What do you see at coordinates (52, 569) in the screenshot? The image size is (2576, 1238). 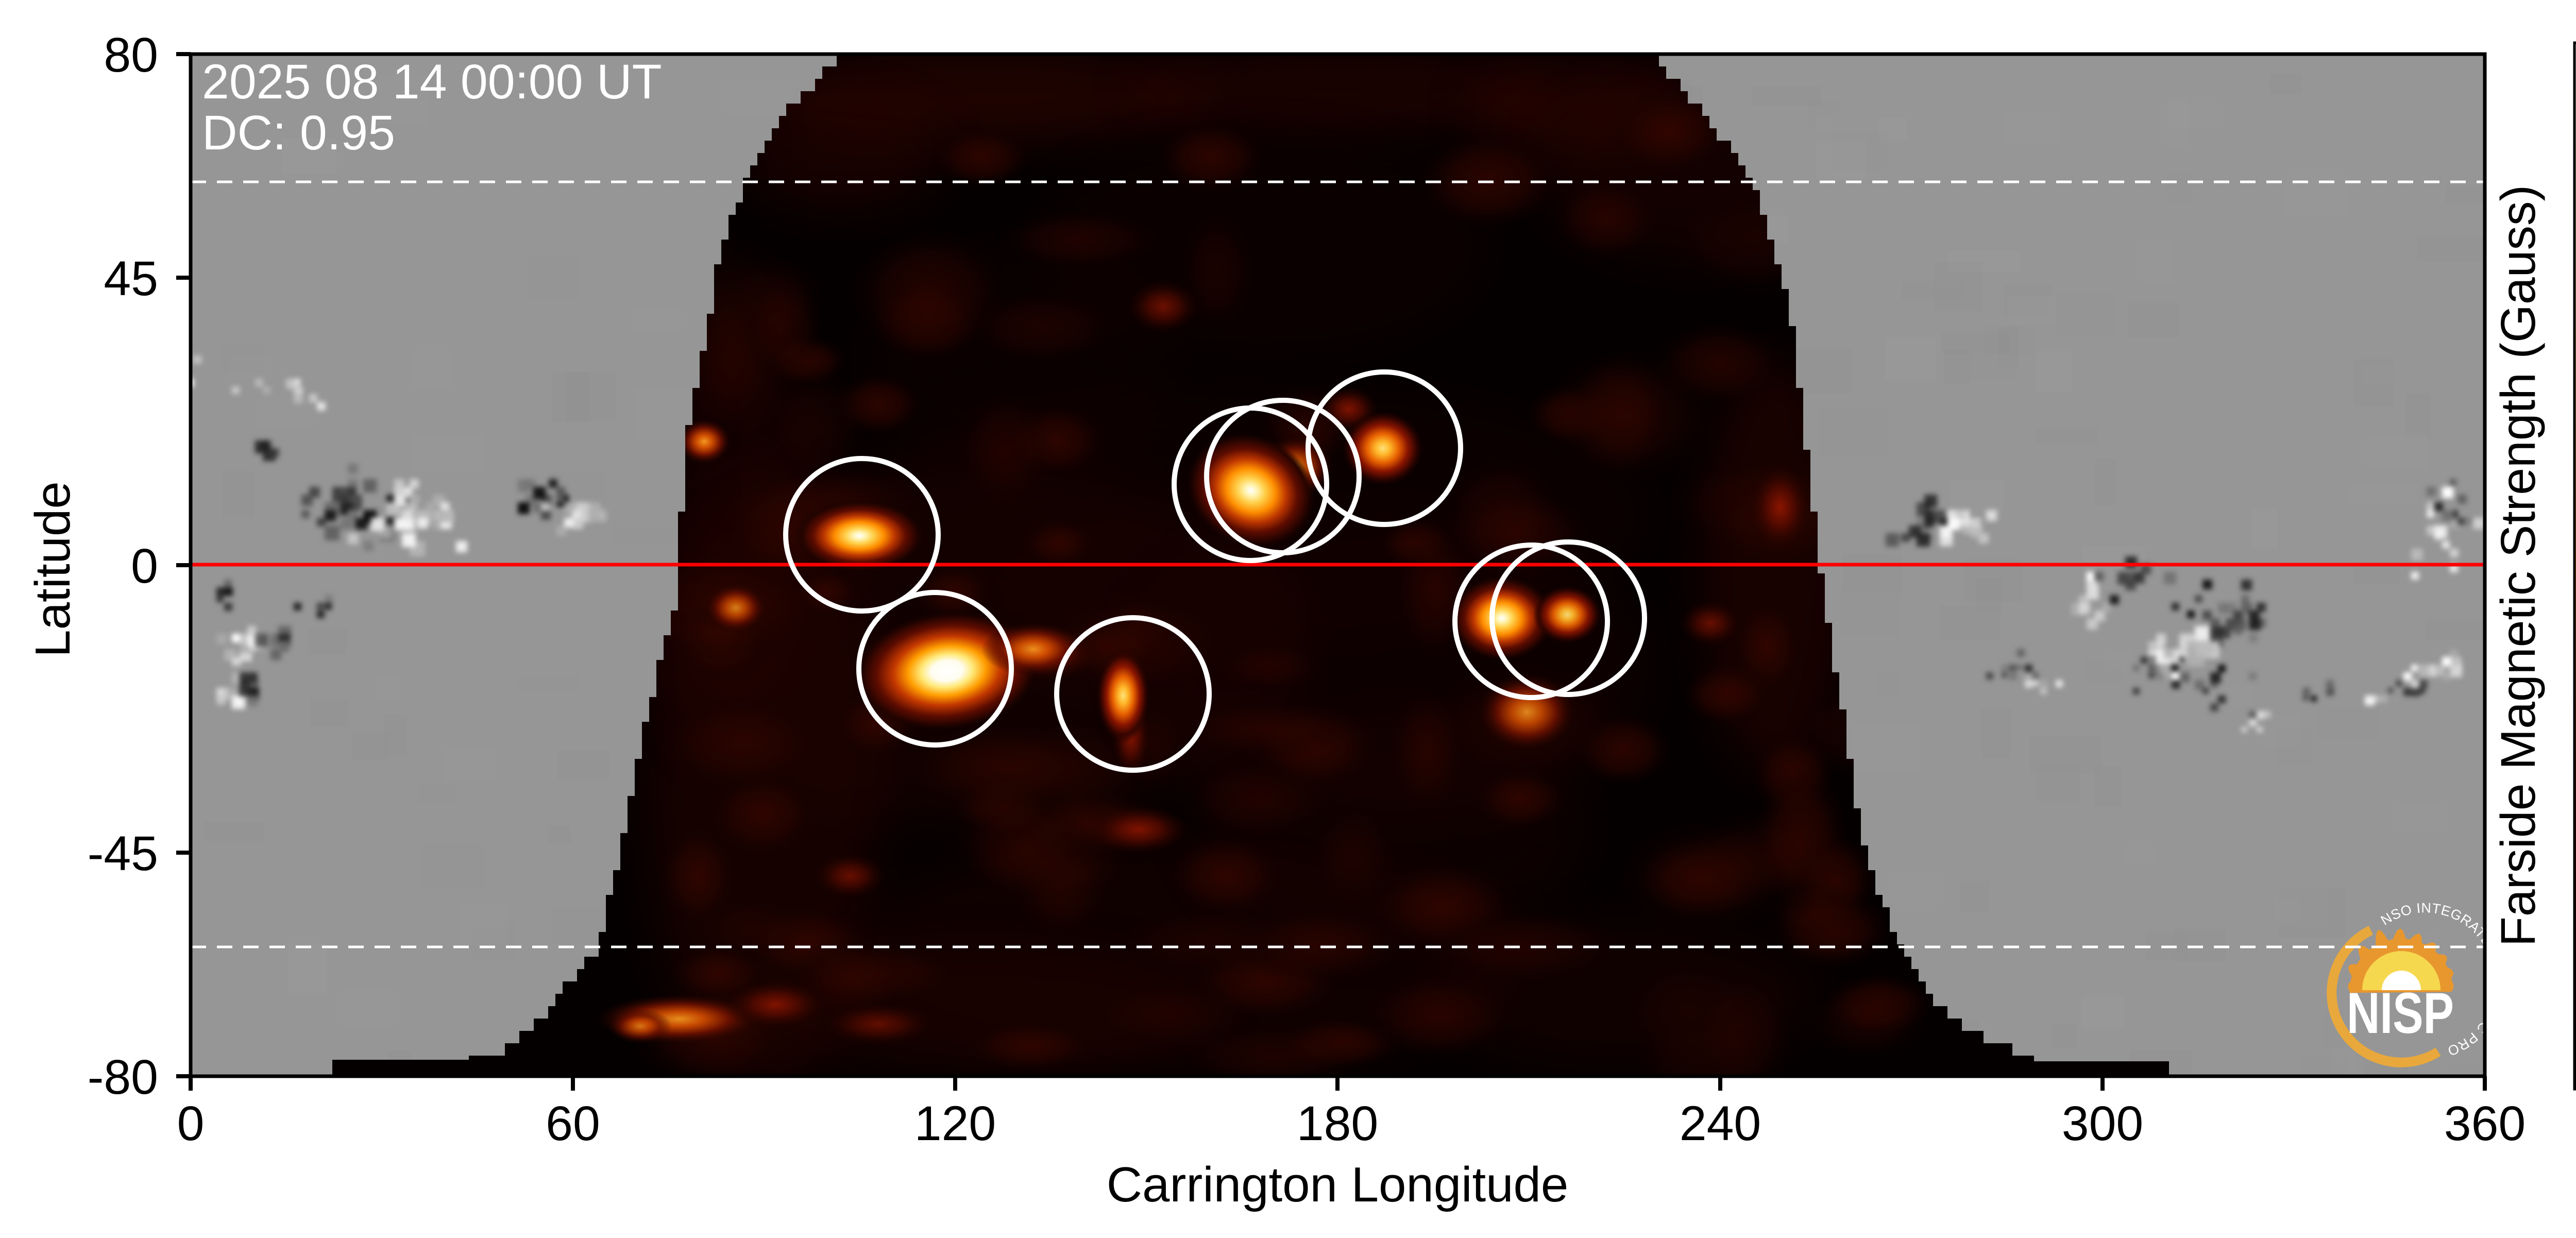 I see `svg-text: Latitude` at bounding box center [52, 569].